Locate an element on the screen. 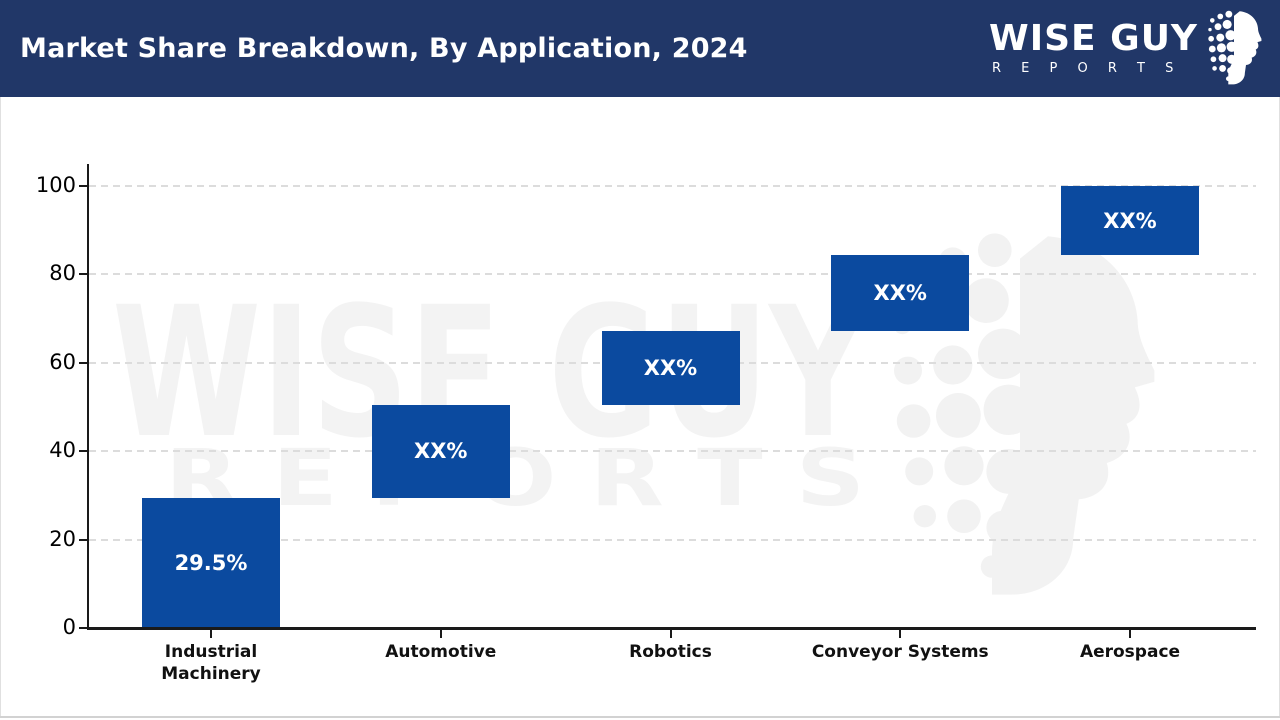 The image size is (1280, 720). bar-conveyor-systems: XX% is located at coordinates (900, 293).